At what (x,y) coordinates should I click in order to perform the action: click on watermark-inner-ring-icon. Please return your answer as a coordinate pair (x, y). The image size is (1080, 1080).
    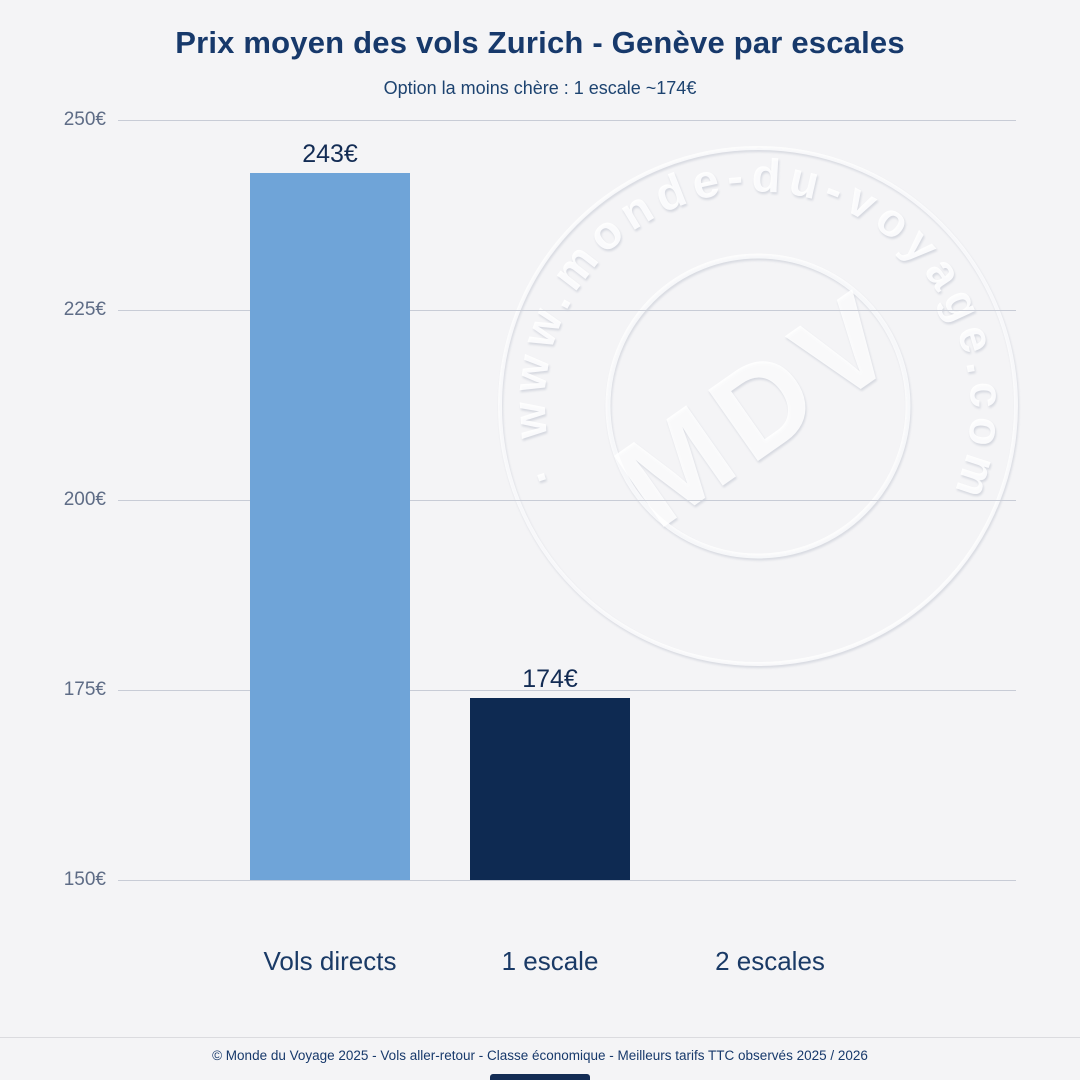
    Looking at the image, I should click on (758, 406).